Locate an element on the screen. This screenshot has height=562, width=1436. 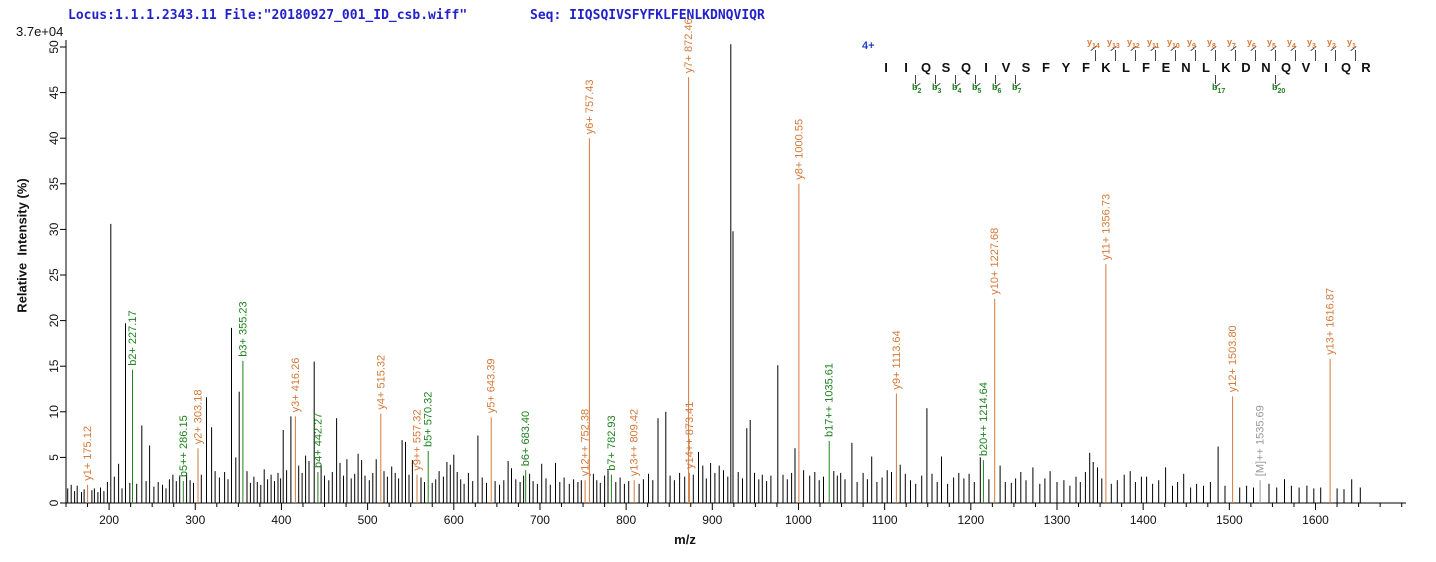
residue-letter: D is located at coordinates (1246, 67).